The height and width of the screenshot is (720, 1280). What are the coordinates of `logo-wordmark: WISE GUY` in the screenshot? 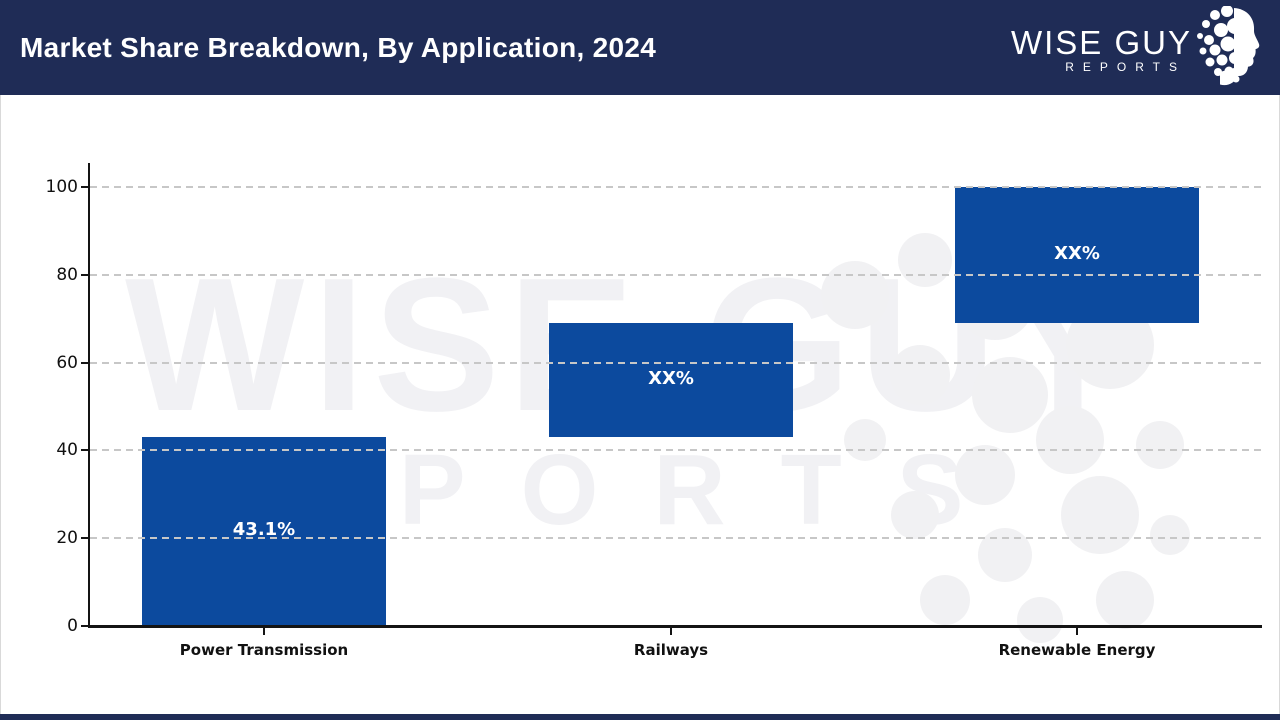 It's located at (1101, 42).